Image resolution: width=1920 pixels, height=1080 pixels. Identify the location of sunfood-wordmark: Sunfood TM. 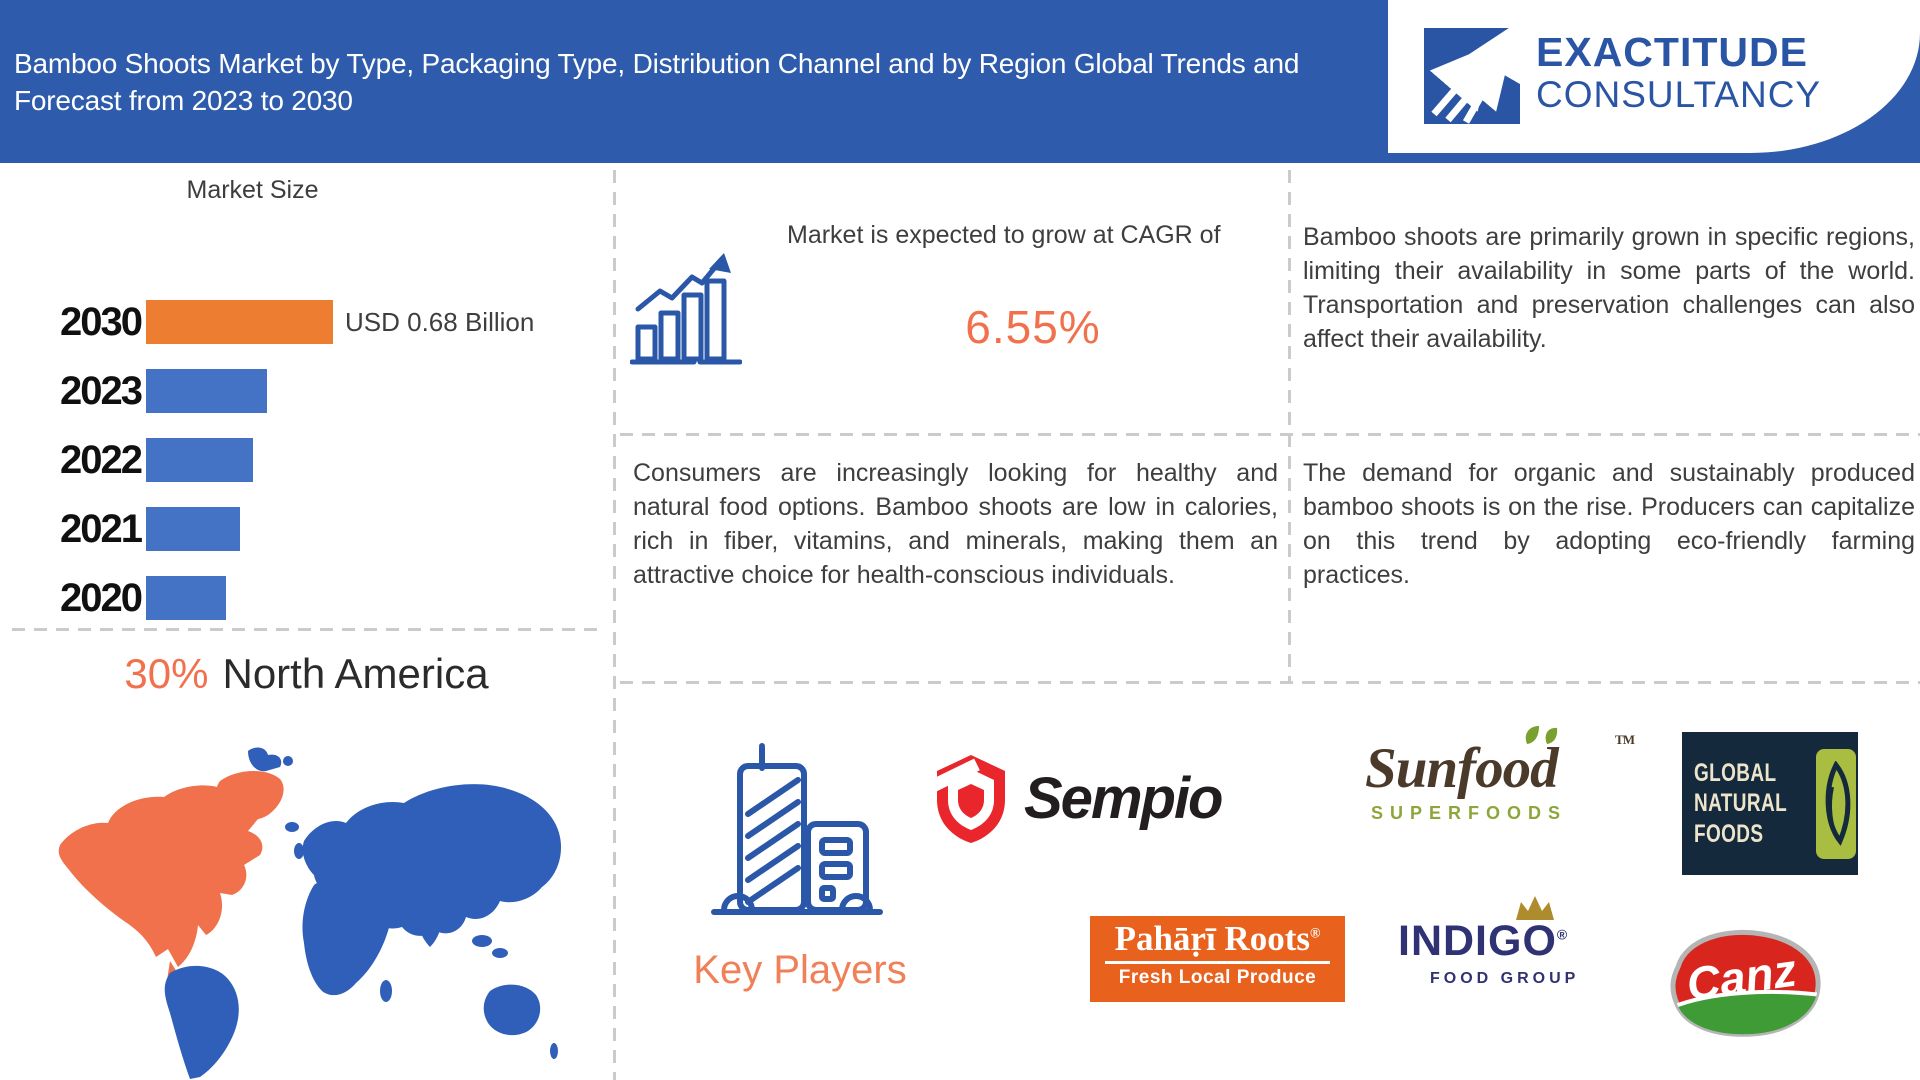
(1500, 763).